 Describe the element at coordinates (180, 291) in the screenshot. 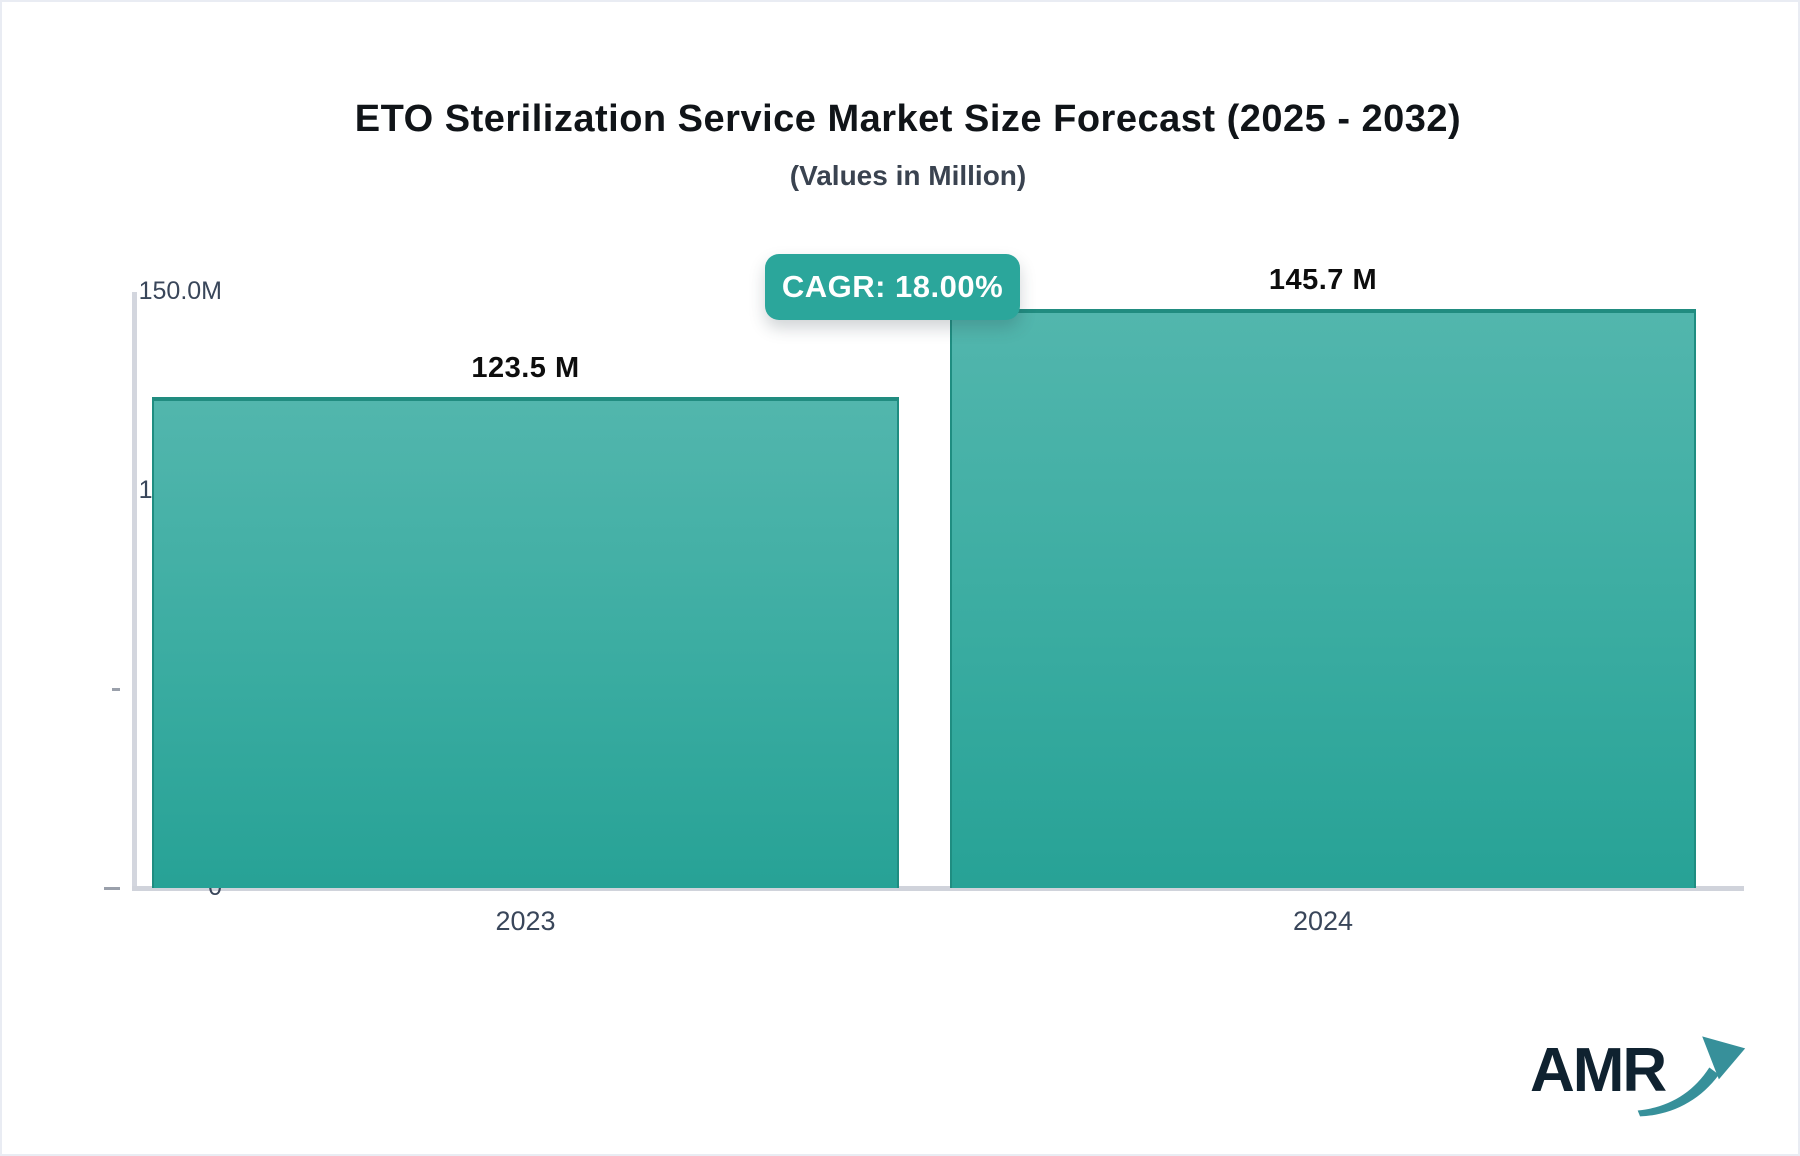

I see `y-tick-label: 150.0M` at that location.